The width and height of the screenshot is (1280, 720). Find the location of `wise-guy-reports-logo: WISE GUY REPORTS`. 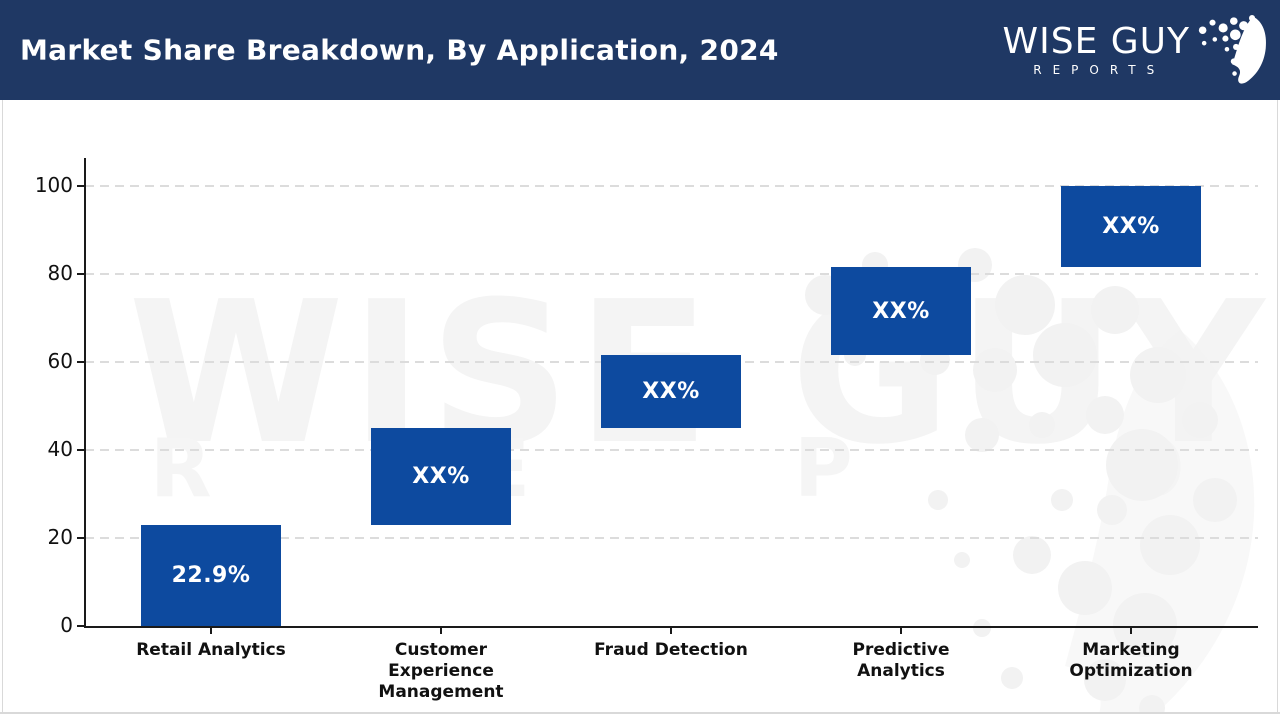

wise-guy-reports-logo: WISE GUY REPORTS is located at coordinates (1136, 50).